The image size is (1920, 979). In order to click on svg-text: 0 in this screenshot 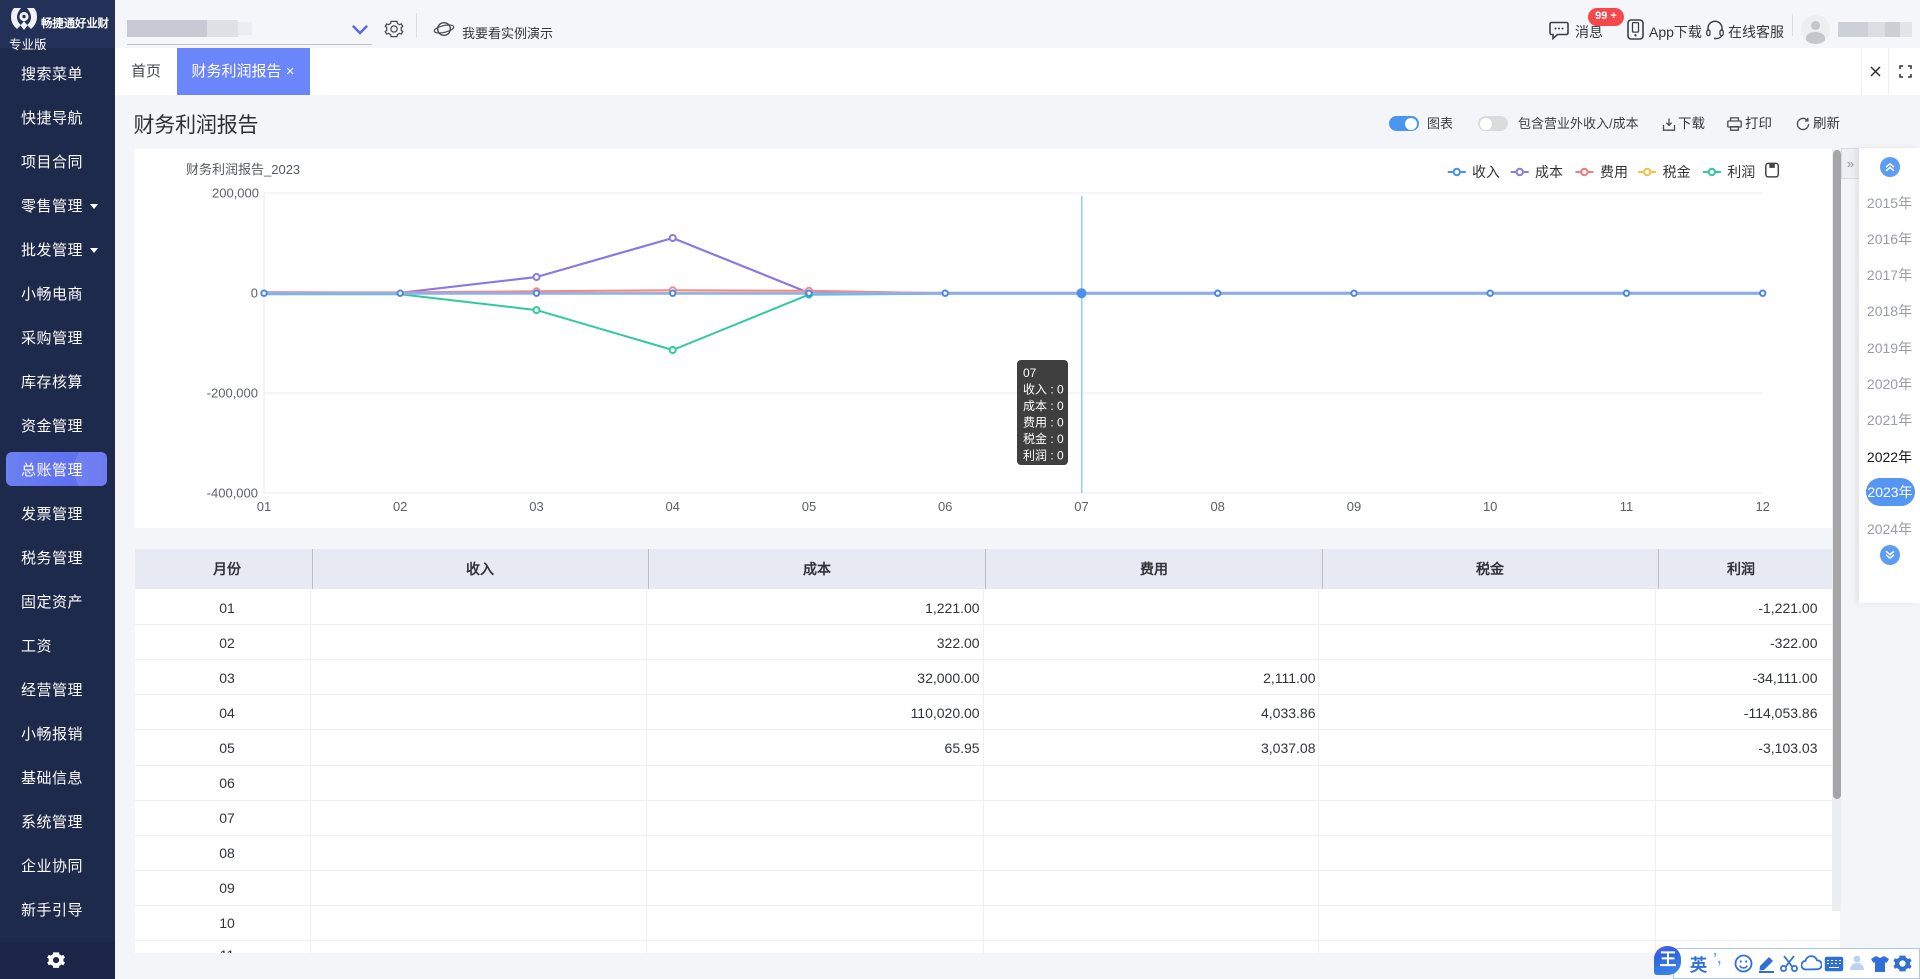, I will do `click(254, 293)`.